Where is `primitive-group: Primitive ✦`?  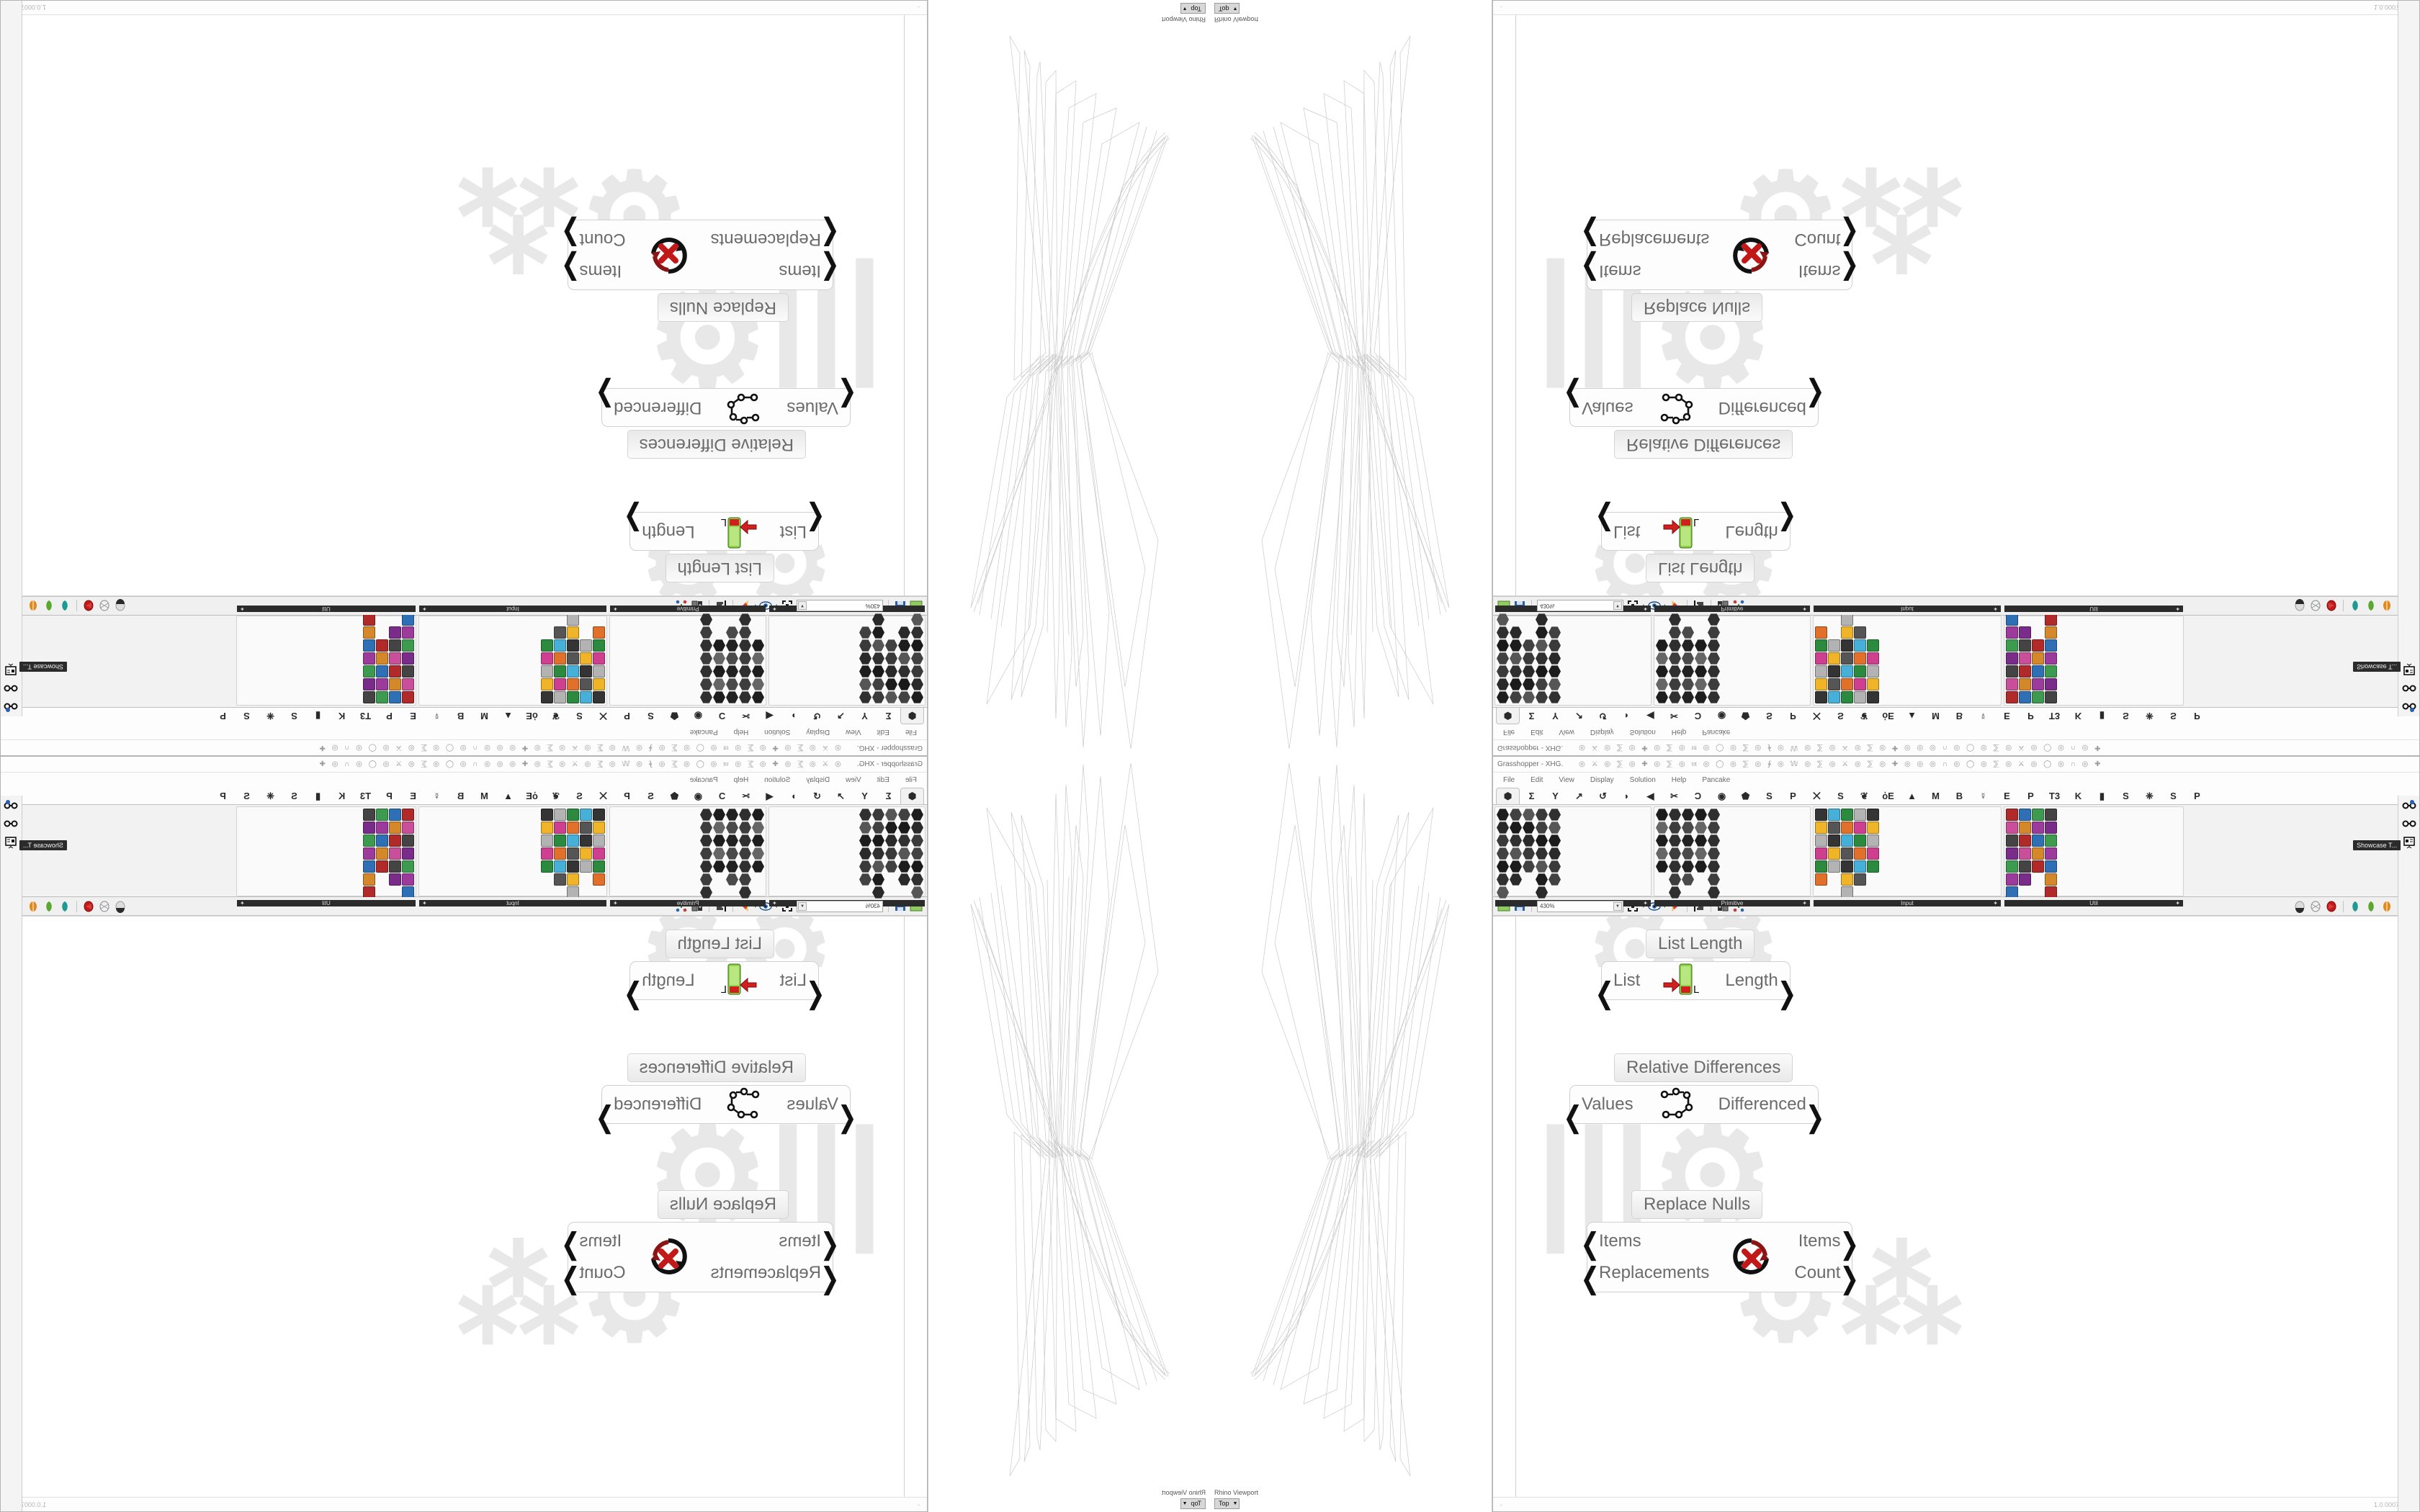 primitive-group: Primitive ✦ is located at coordinates (687, 856).